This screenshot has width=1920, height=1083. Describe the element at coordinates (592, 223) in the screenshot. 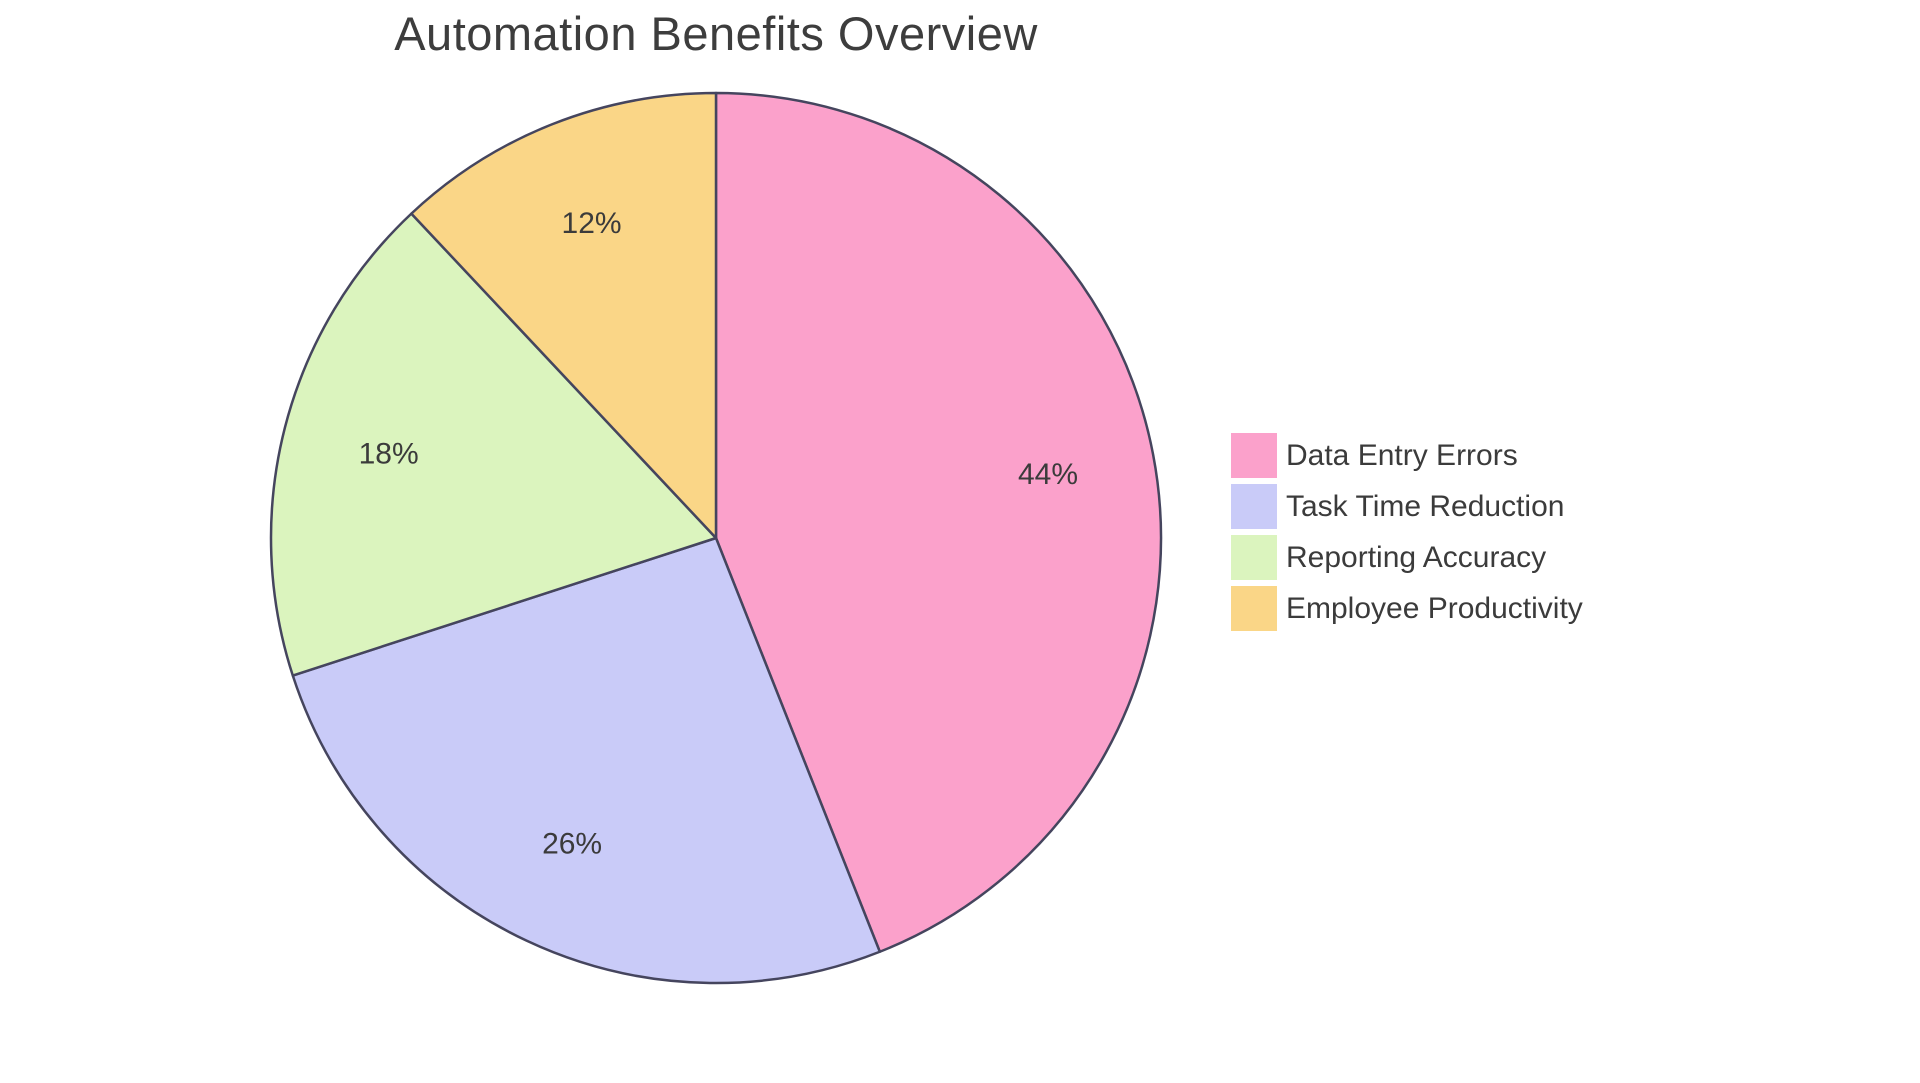

I see `slice-value-label: 12%` at that location.